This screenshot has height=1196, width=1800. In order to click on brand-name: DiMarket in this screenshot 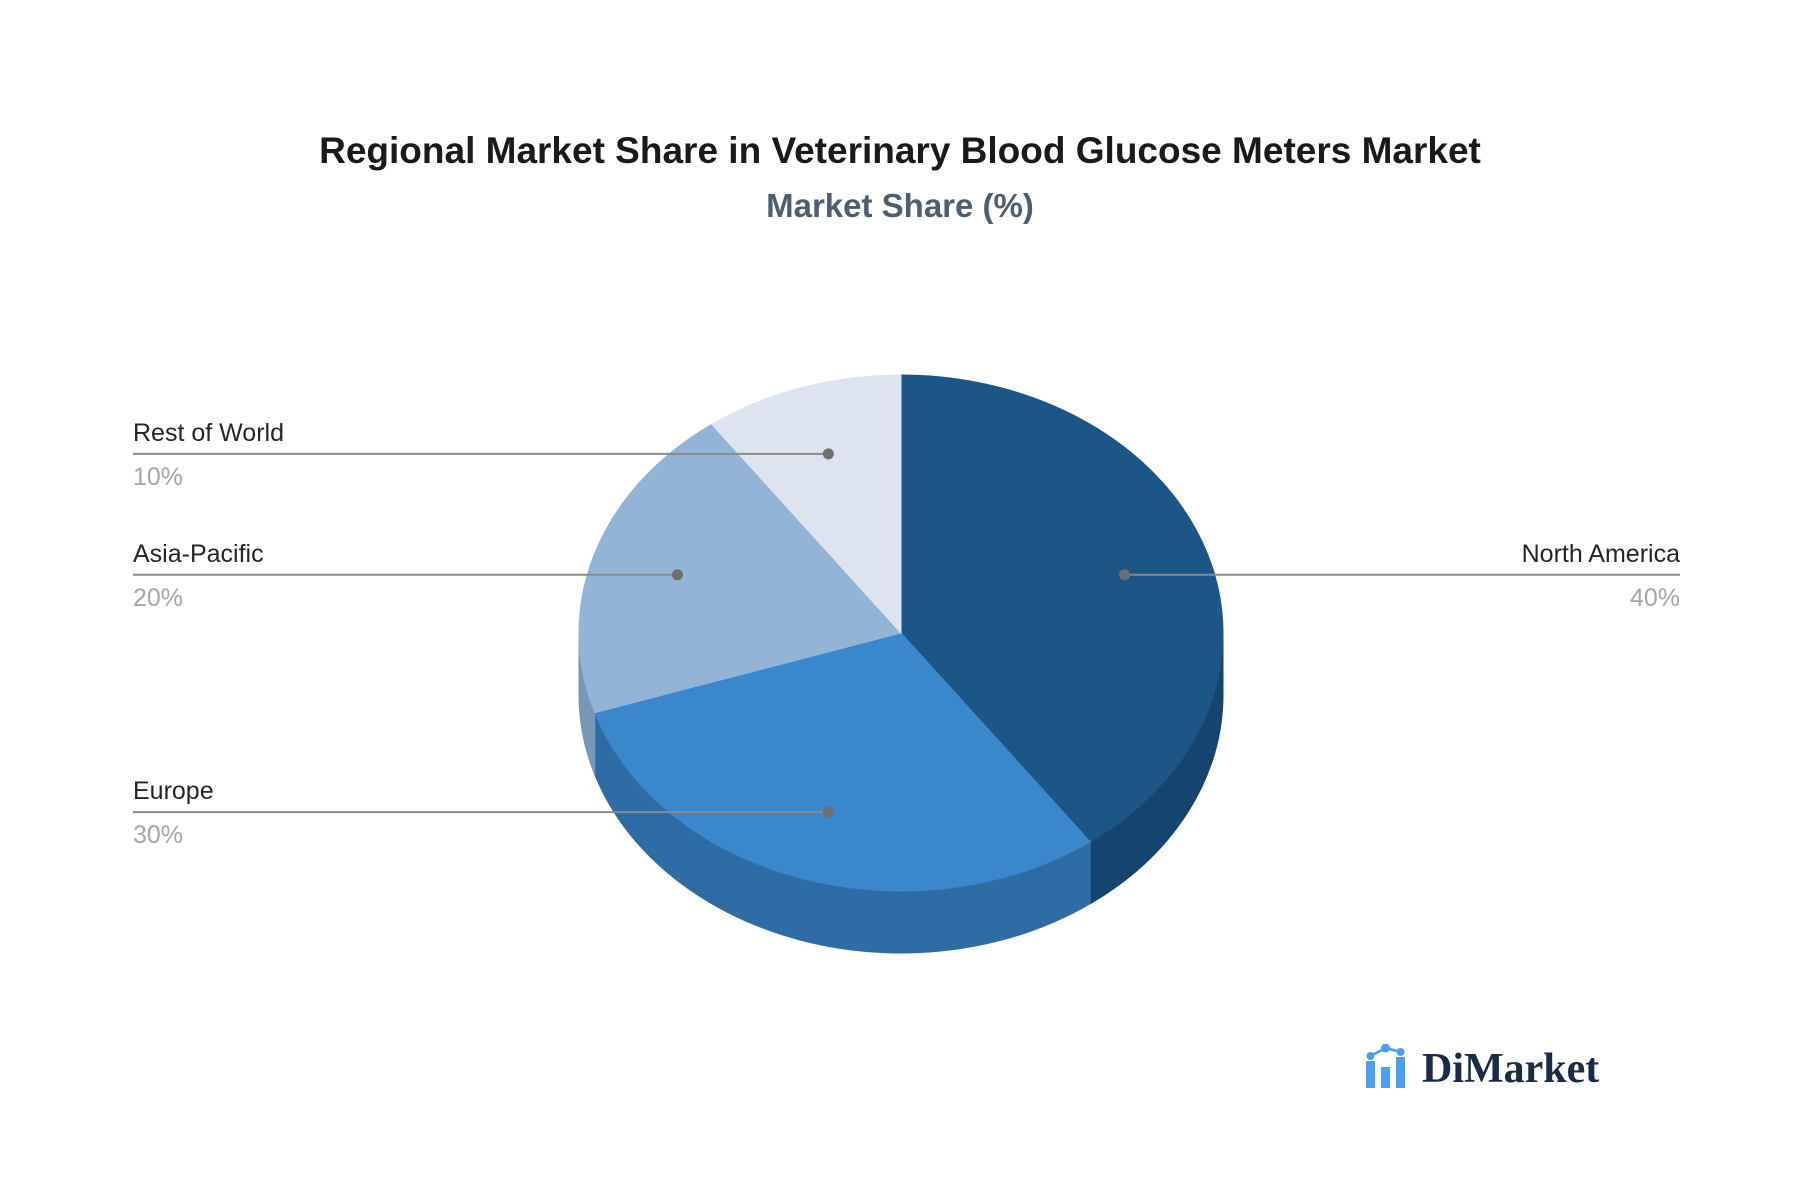, I will do `click(1511, 1069)`.